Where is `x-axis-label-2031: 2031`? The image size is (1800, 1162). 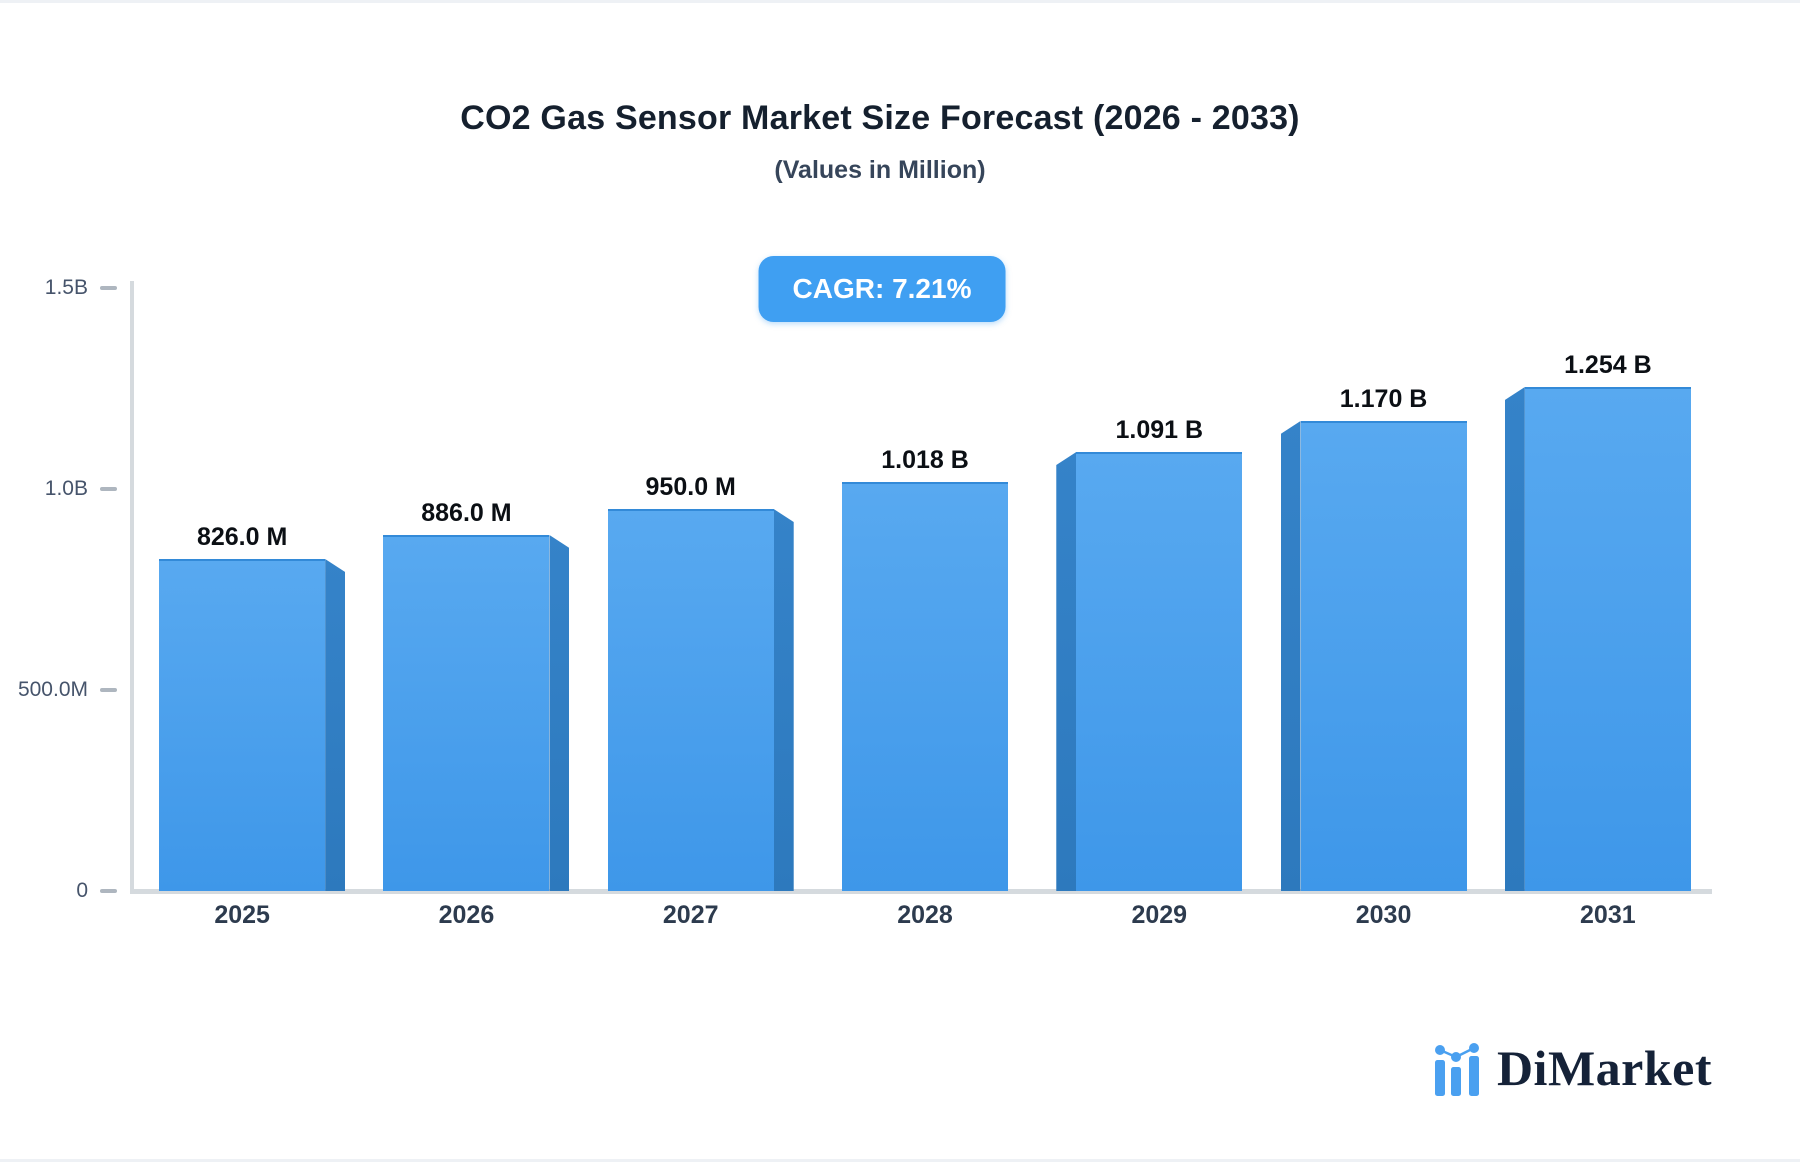
x-axis-label-2031: 2031 is located at coordinates (1608, 915).